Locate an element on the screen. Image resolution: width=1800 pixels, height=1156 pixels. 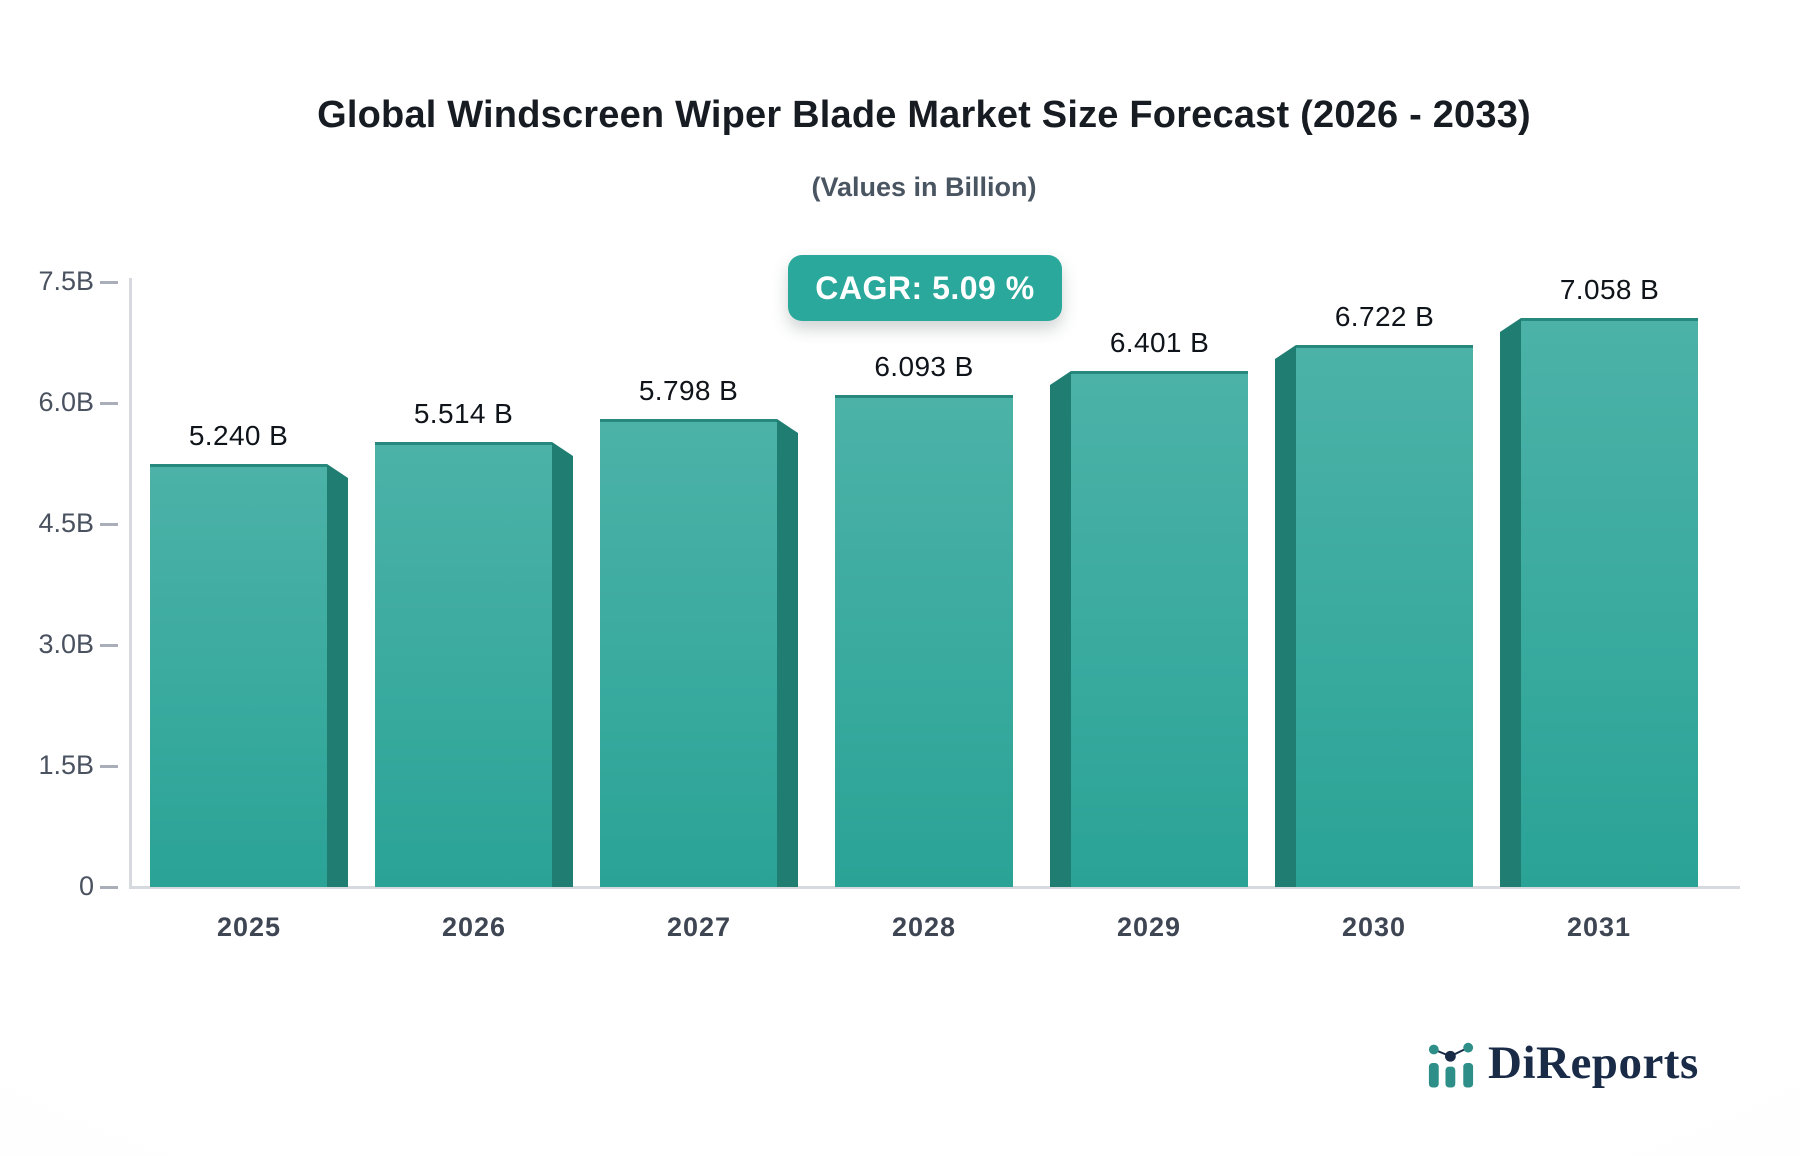
direports-logo: DiReports is located at coordinates (1561, 1063).